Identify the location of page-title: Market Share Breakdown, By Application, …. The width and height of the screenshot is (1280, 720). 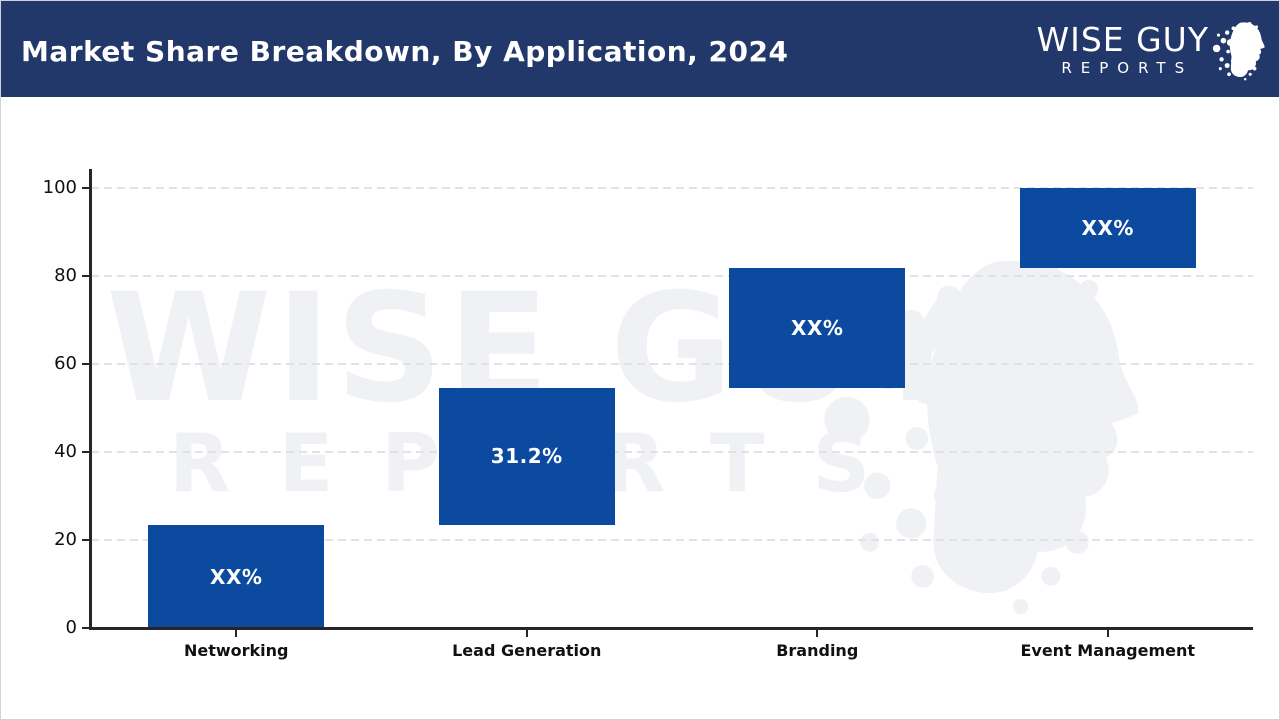
(405, 51).